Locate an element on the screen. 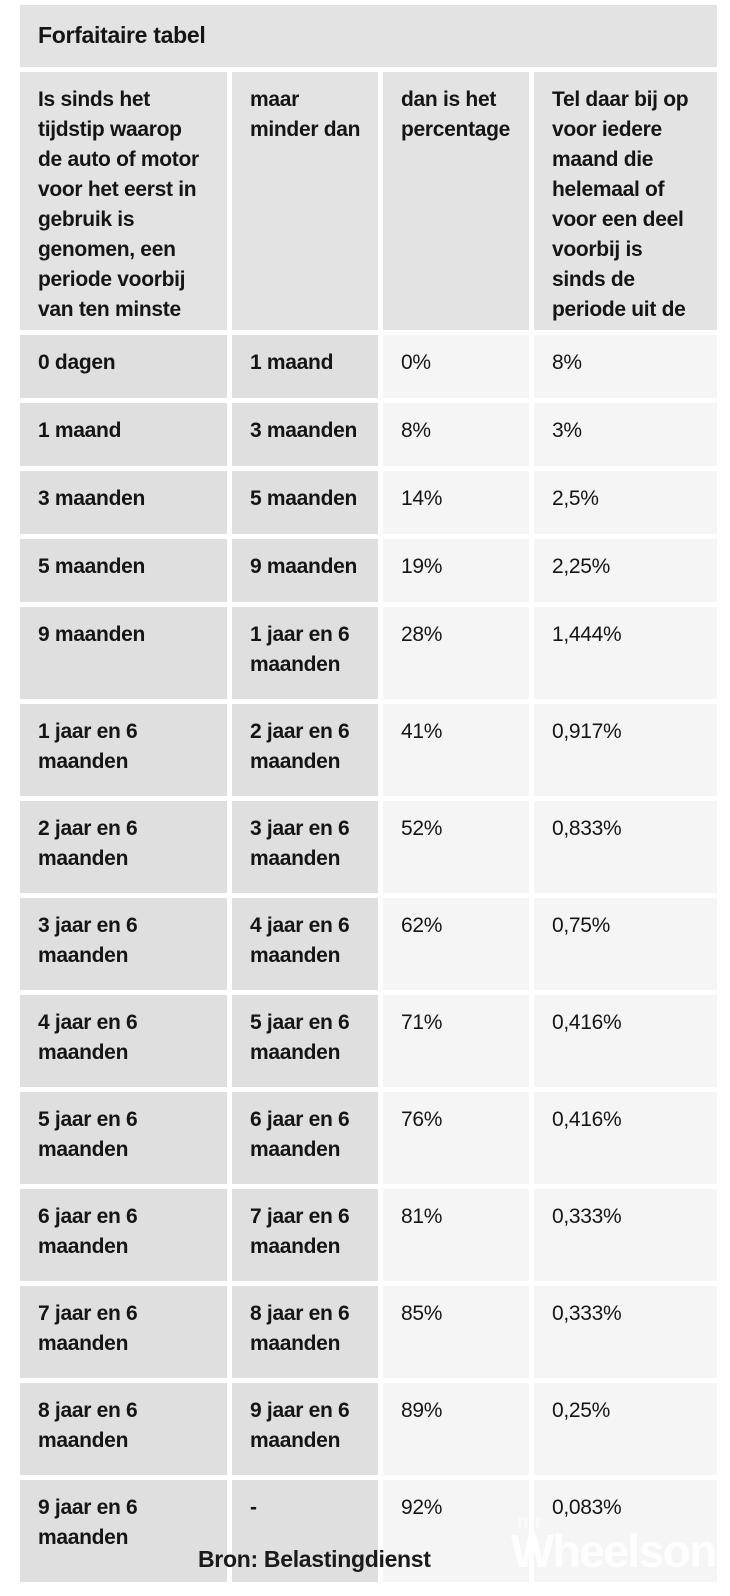 The height and width of the screenshot is (1596, 730). table-cell: 52% is located at coordinates (456, 847).